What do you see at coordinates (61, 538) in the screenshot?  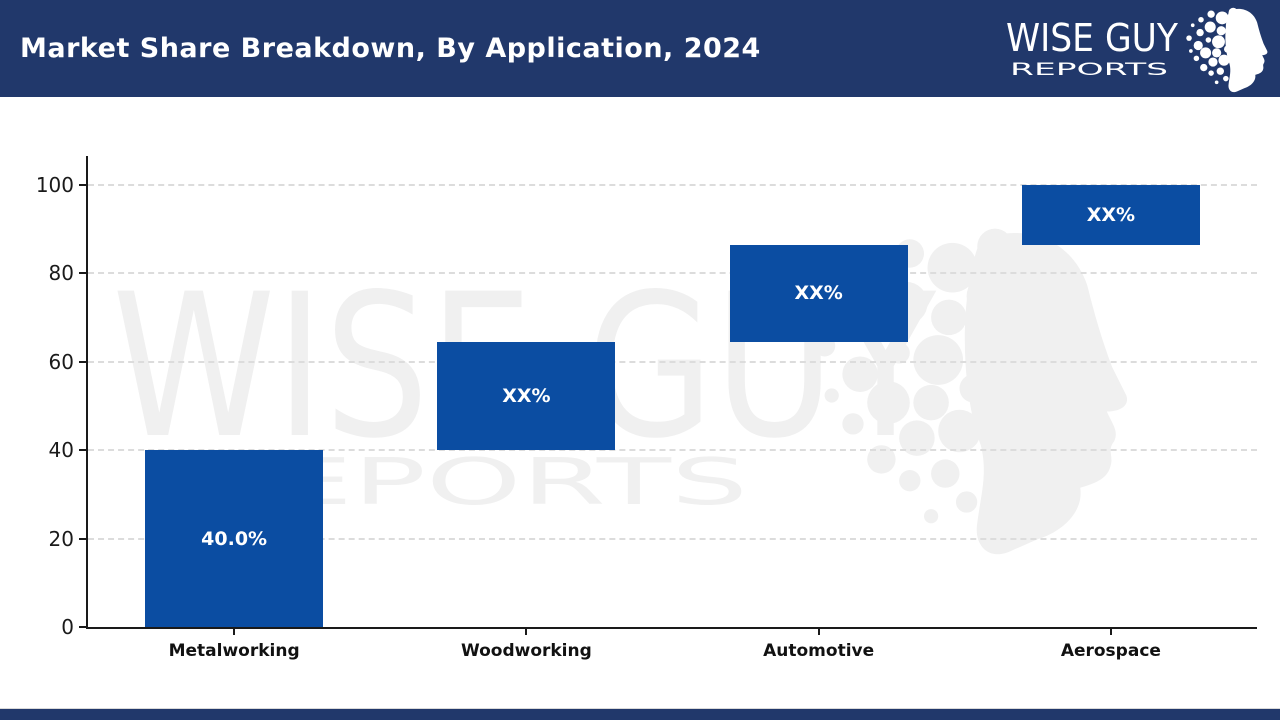 I see `y-tick-label: 20` at bounding box center [61, 538].